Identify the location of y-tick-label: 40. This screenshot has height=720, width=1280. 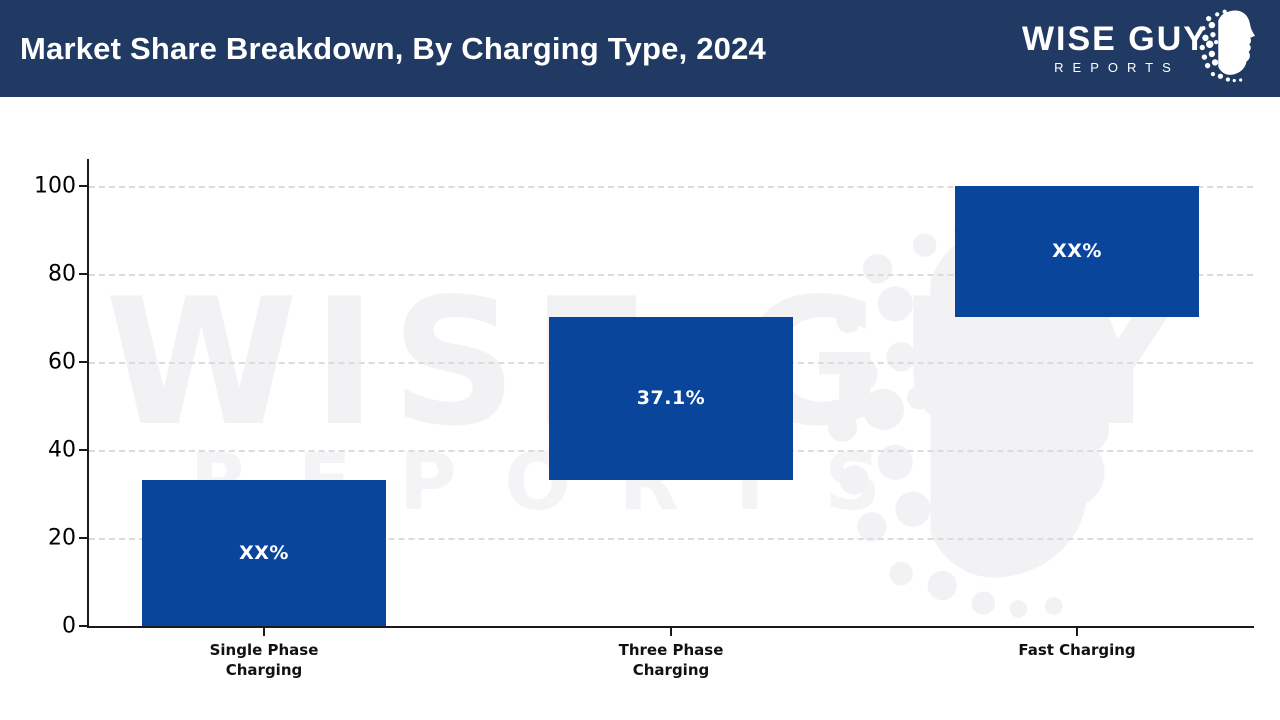
(62, 450).